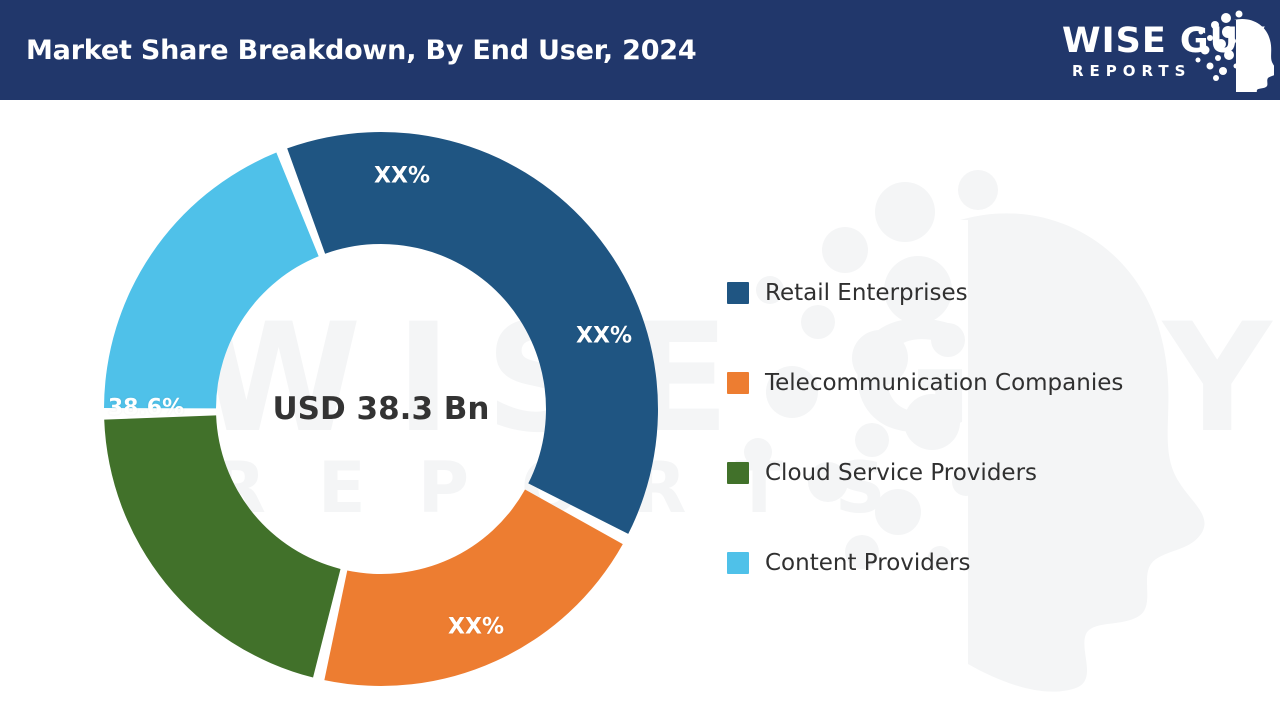  I want to click on legend-label: Telecommunication Companies, so click(944, 383).